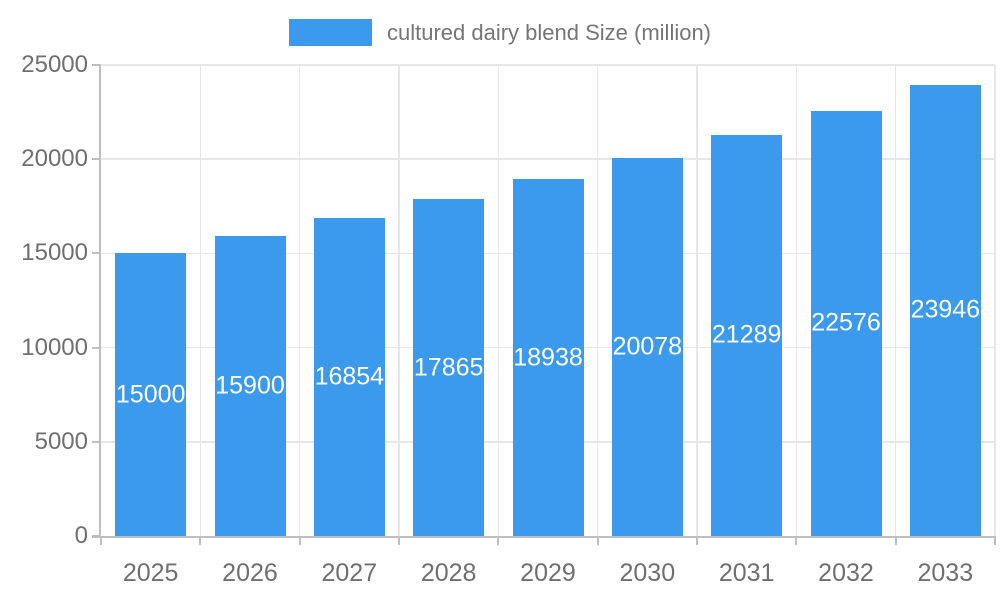 The image size is (1000, 600). Describe the element at coordinates (548, 573) in the screenshot. I see `x-tick-label: 2029` at that location.